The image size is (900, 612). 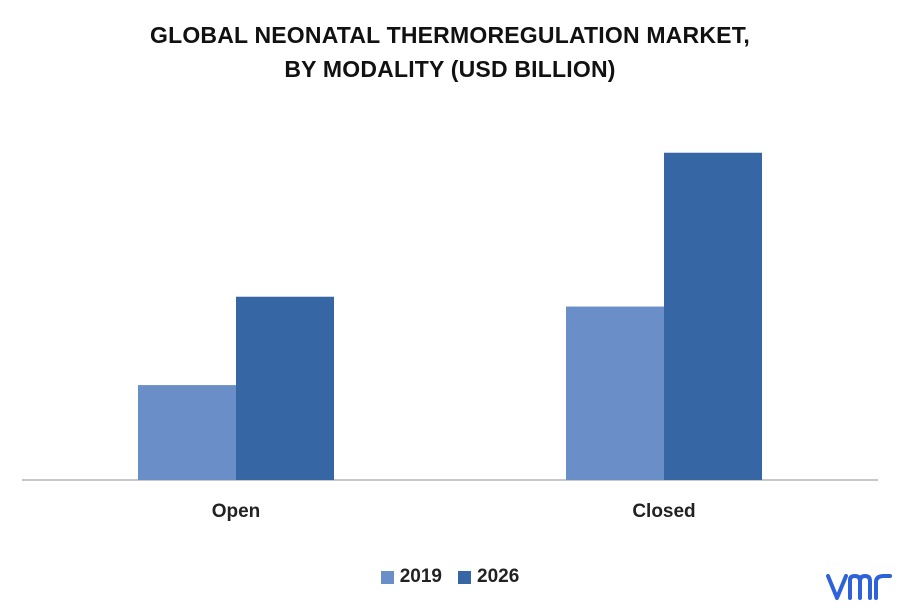 What do you see at coordinates (713, 316) in the screenshot?
I see `bar-closed-2026` at bounding box center [713, 316].